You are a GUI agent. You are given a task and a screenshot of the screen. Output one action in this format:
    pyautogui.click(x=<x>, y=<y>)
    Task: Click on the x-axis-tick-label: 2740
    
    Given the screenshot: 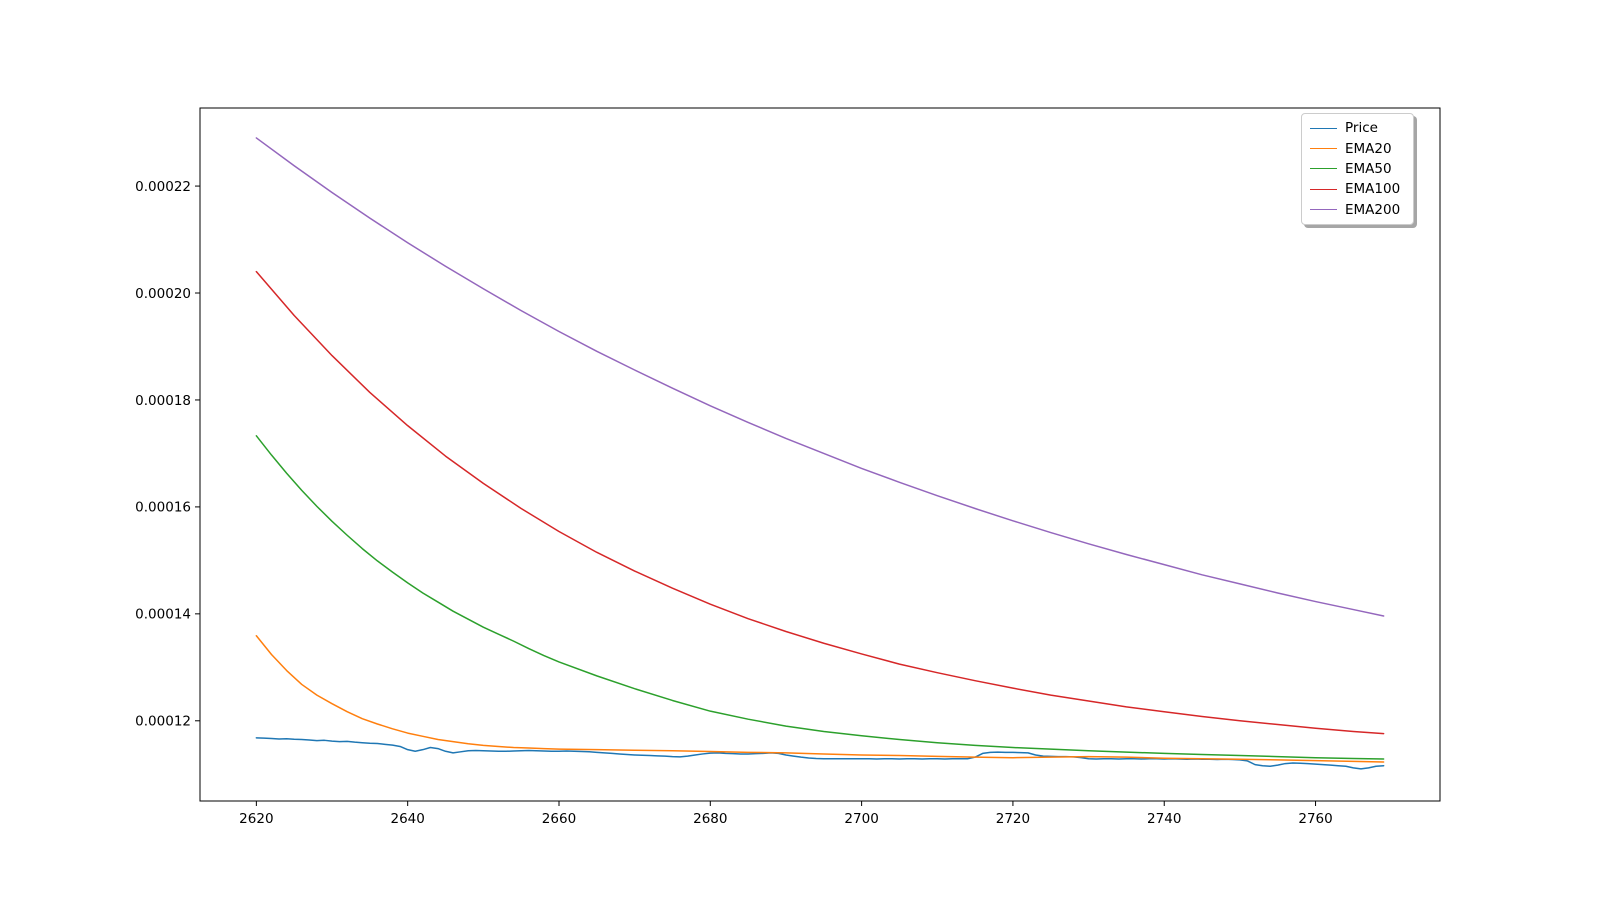 What is the action you would take?
    pyautogui.click(x=1164, y=819)
    